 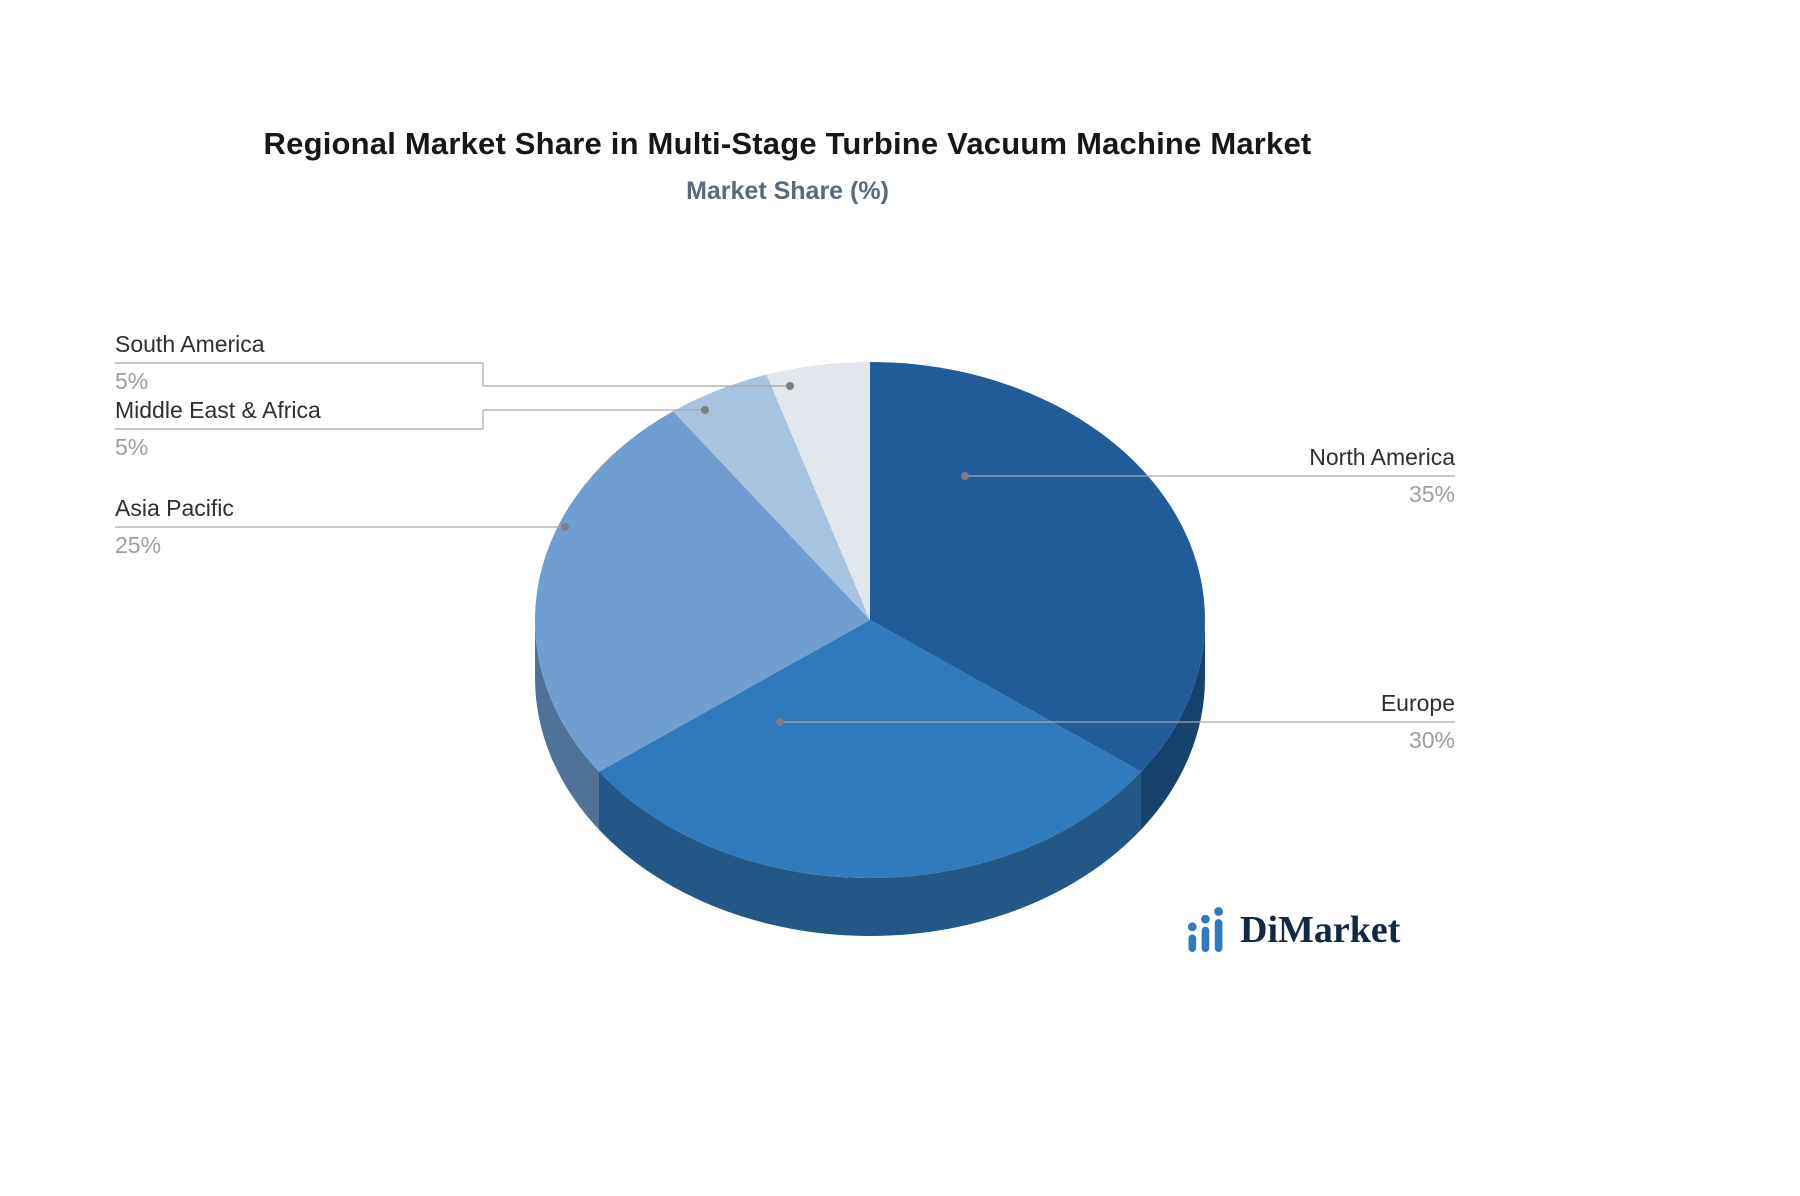 I want to click on pie-slice-asia-pacific, so click(x=702, y=591).